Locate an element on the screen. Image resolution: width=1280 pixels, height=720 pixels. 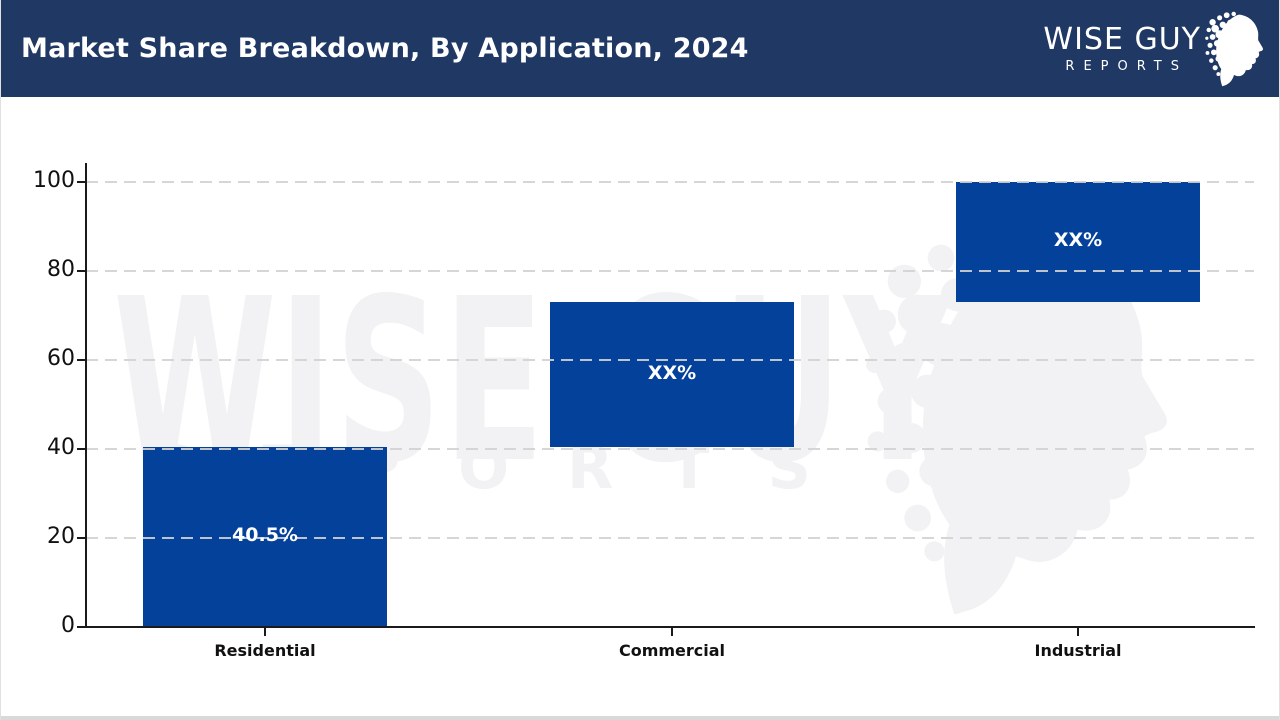
x-tick-commercial is located at coordinates (672, 631).